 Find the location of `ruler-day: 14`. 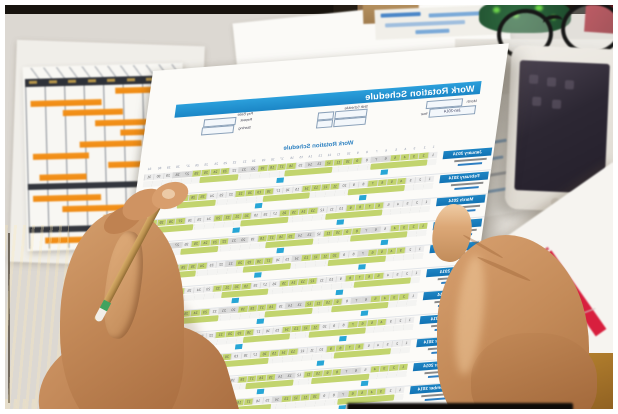

ruler-day: 14 is located at coordinates (310, 156).